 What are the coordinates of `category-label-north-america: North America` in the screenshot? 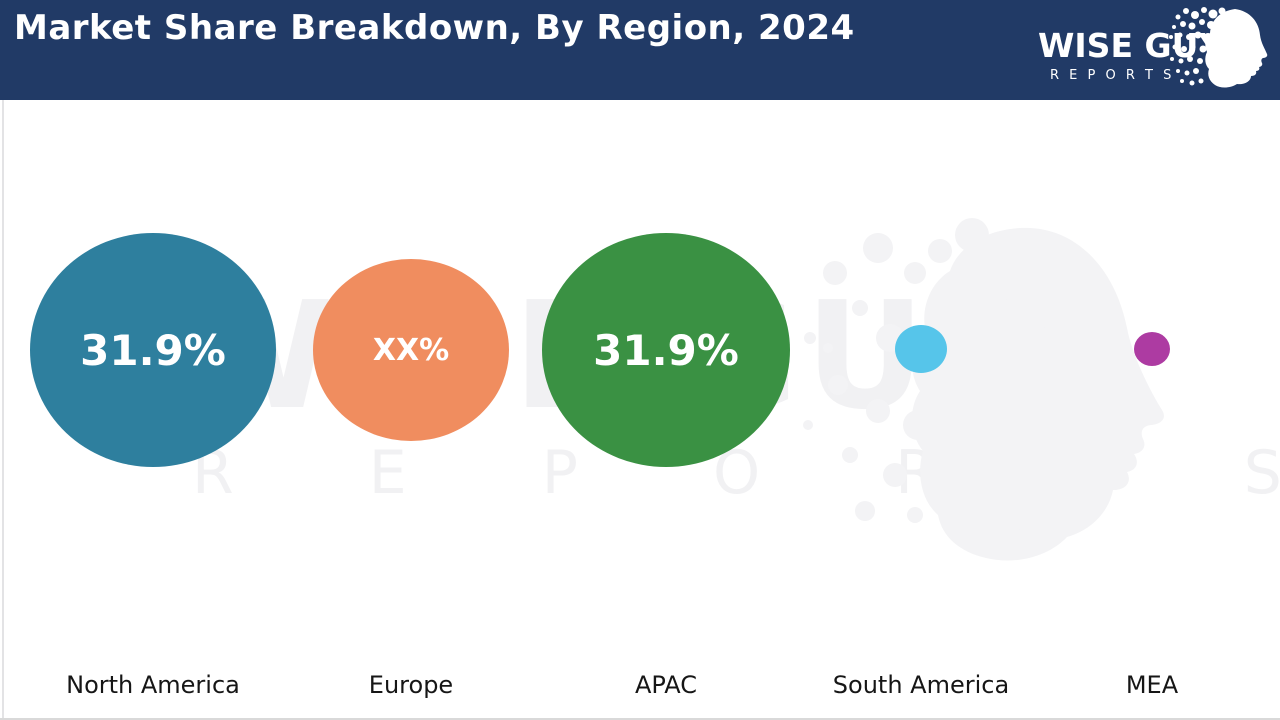 It's located at (153, 685).